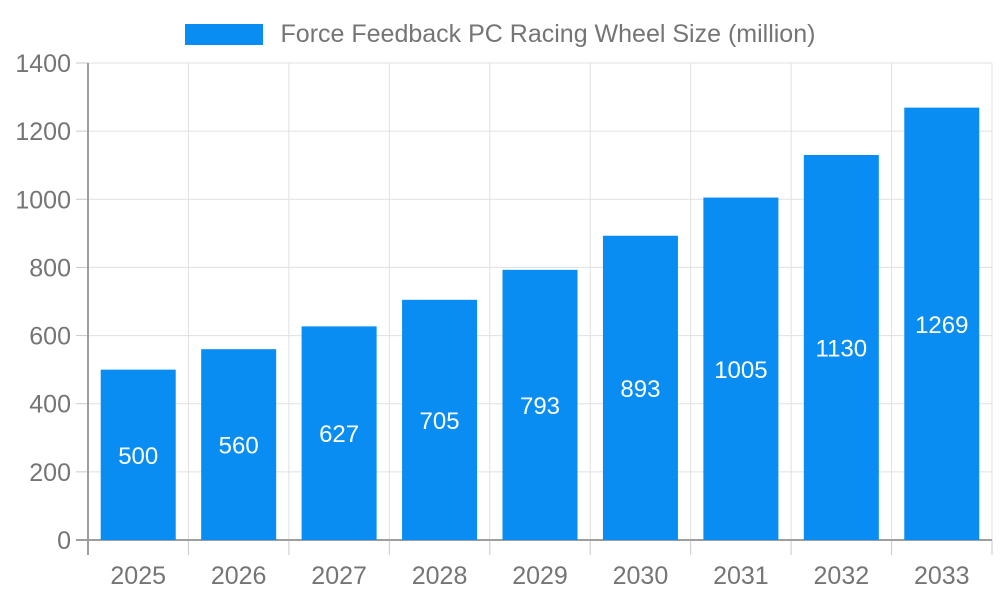  What do you see at coordinates (942, 576) in the screenshot?
I see `x-axis-label: 2033` at bounding box center [942, 576].